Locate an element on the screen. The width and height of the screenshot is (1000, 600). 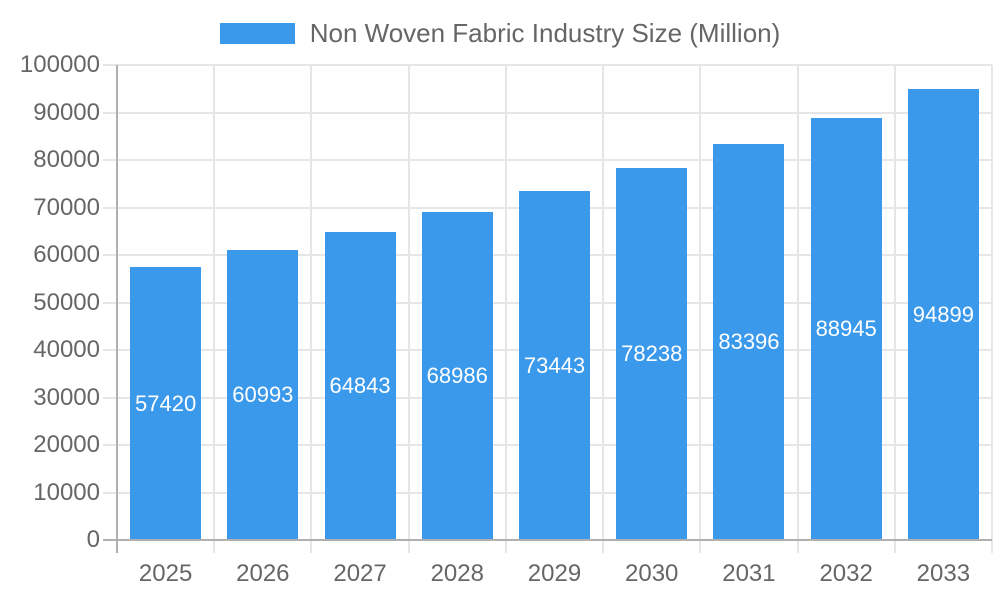
x-axis-tick-label: 2029 is located at coordinates (554, 573).